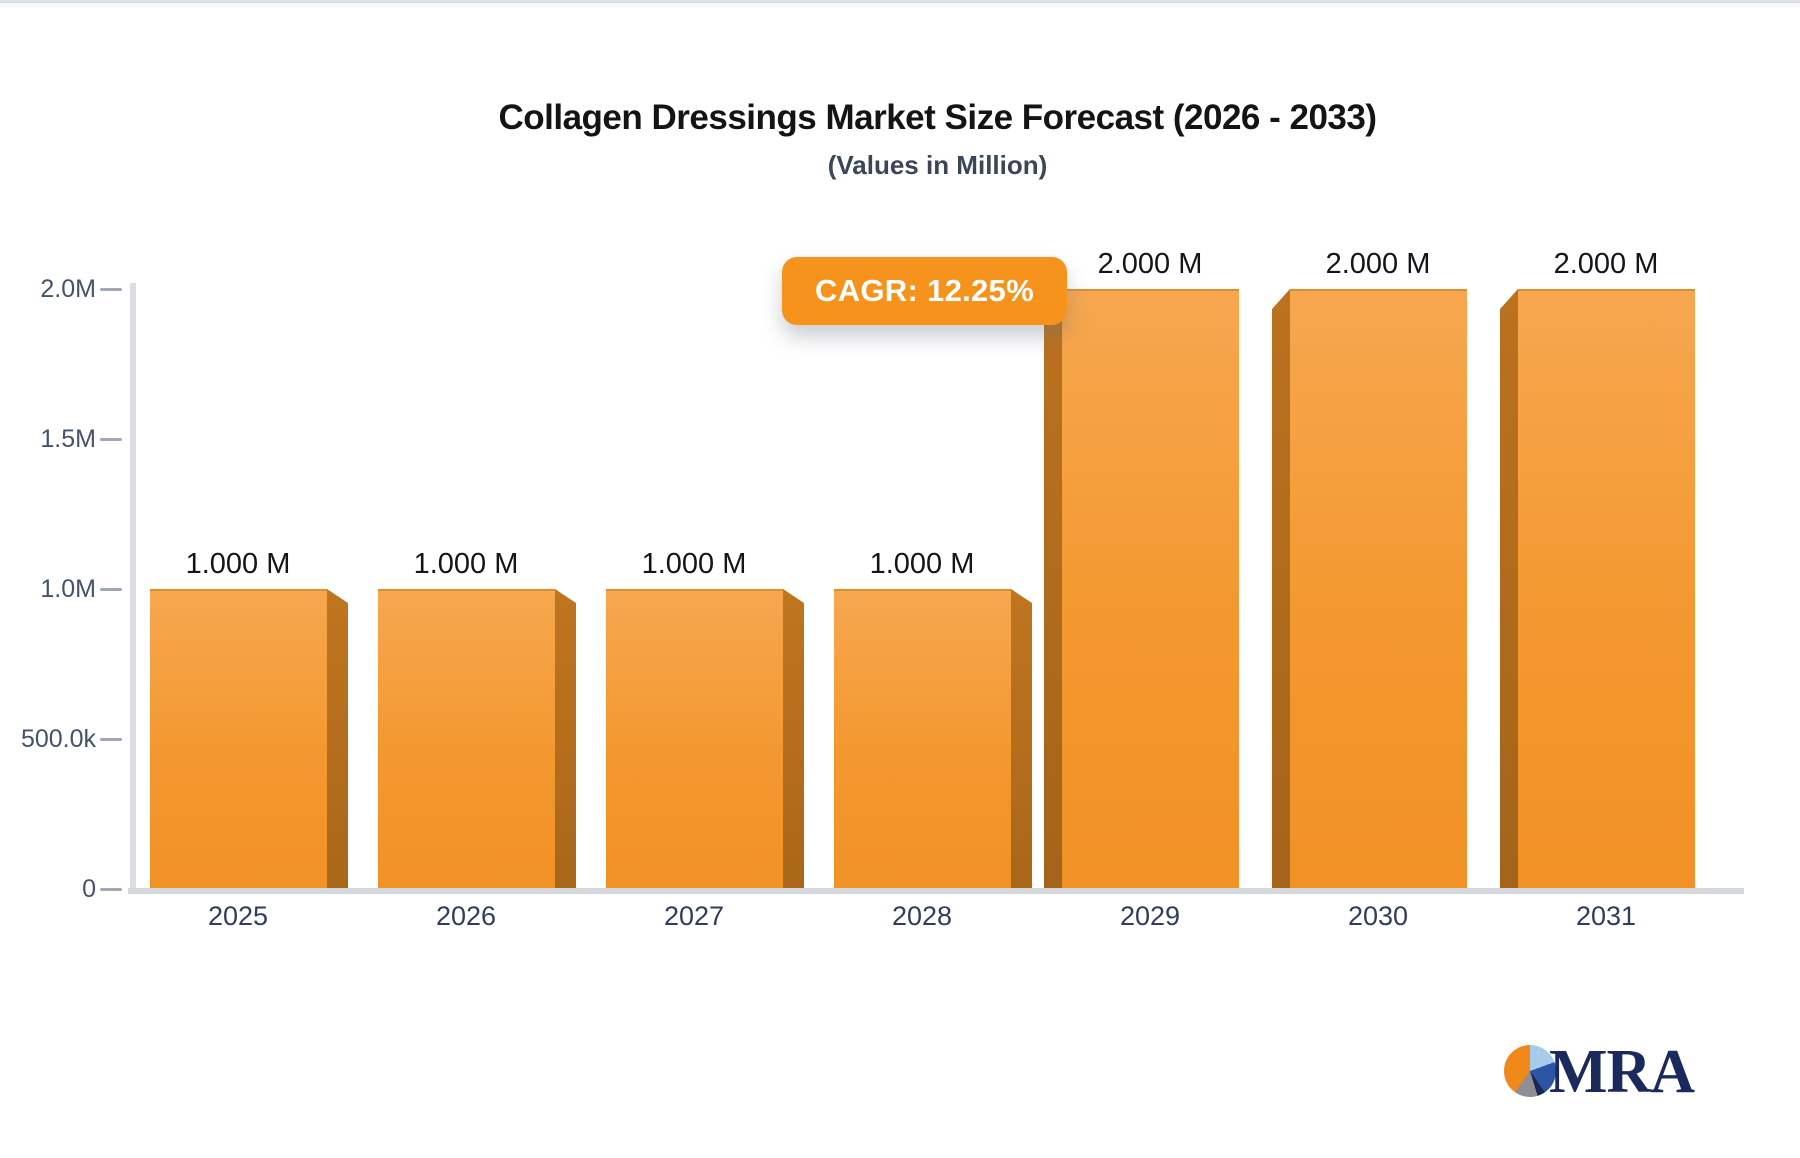 This screenshot has width=1800, height=1158. I want to click on x-axis-line, so click(936, 891).